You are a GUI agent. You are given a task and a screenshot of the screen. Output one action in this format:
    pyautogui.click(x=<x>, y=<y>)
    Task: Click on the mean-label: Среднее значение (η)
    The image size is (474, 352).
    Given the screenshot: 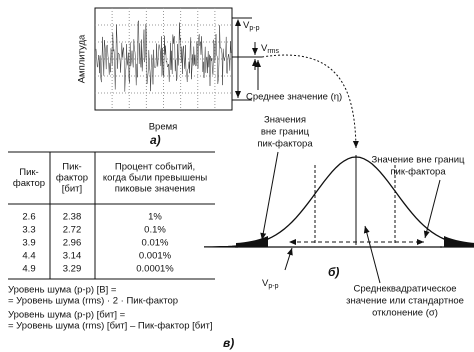 What is the action you would take?
    pyautogui.click(x=294, y=97)
    